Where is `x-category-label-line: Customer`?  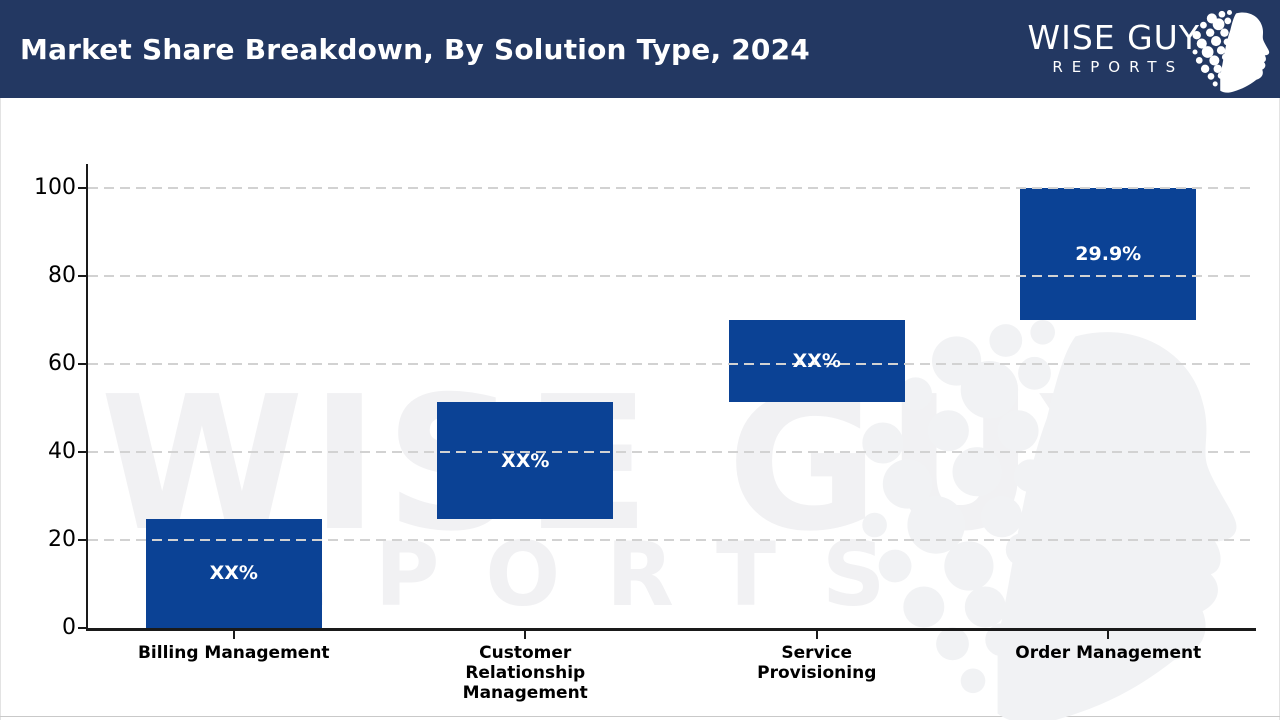 x-category-label-line: Customer is located at coordinates (525, 653).